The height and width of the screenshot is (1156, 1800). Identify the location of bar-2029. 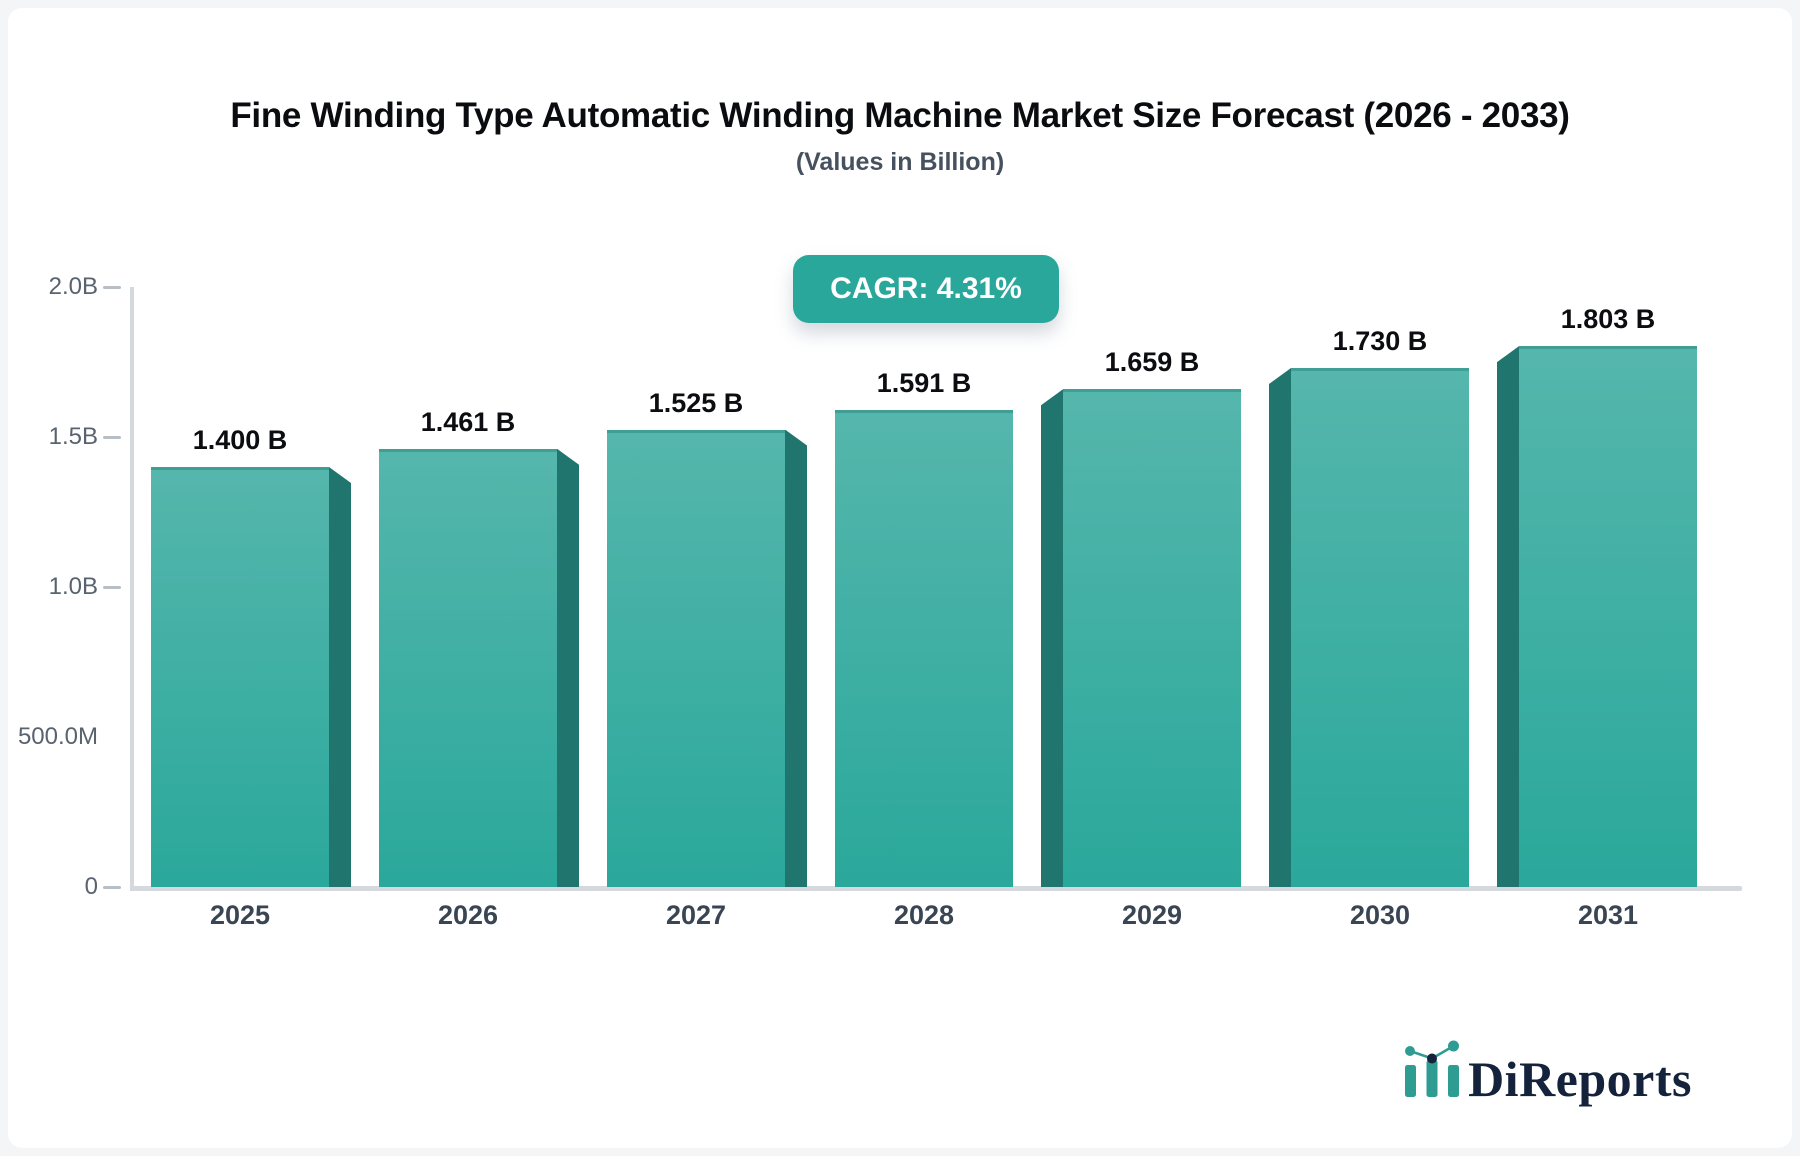
(1152, 638).